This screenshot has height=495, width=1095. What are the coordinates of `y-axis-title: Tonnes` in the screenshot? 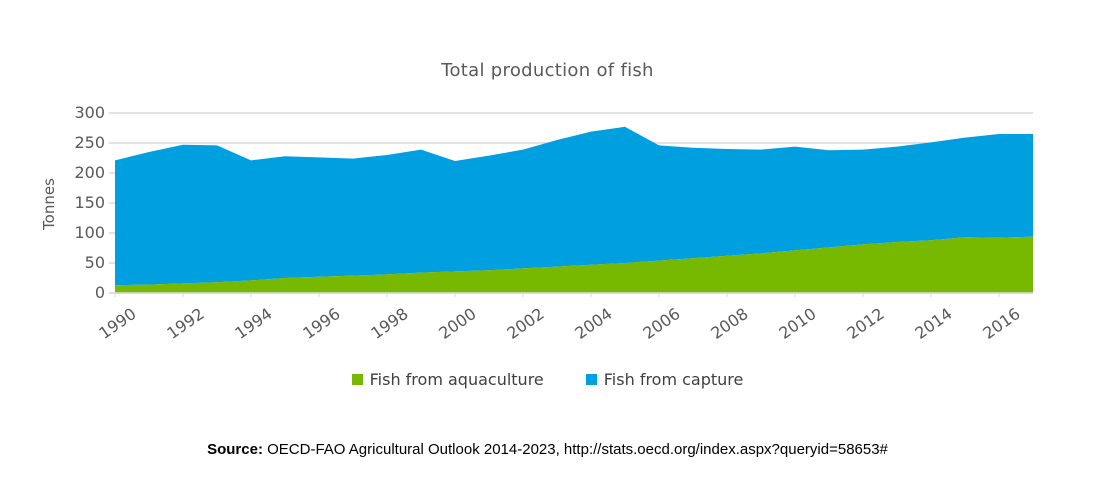 It's located at (49, 204).